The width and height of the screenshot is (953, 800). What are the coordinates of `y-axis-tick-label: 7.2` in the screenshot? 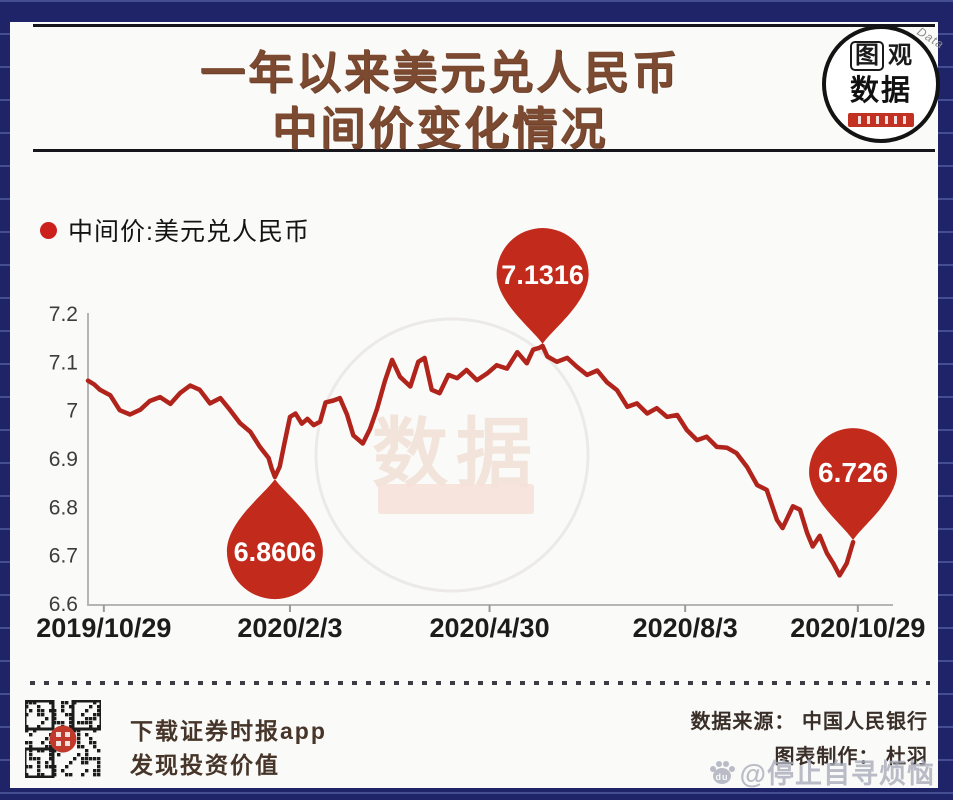 It's located at (63, 314).